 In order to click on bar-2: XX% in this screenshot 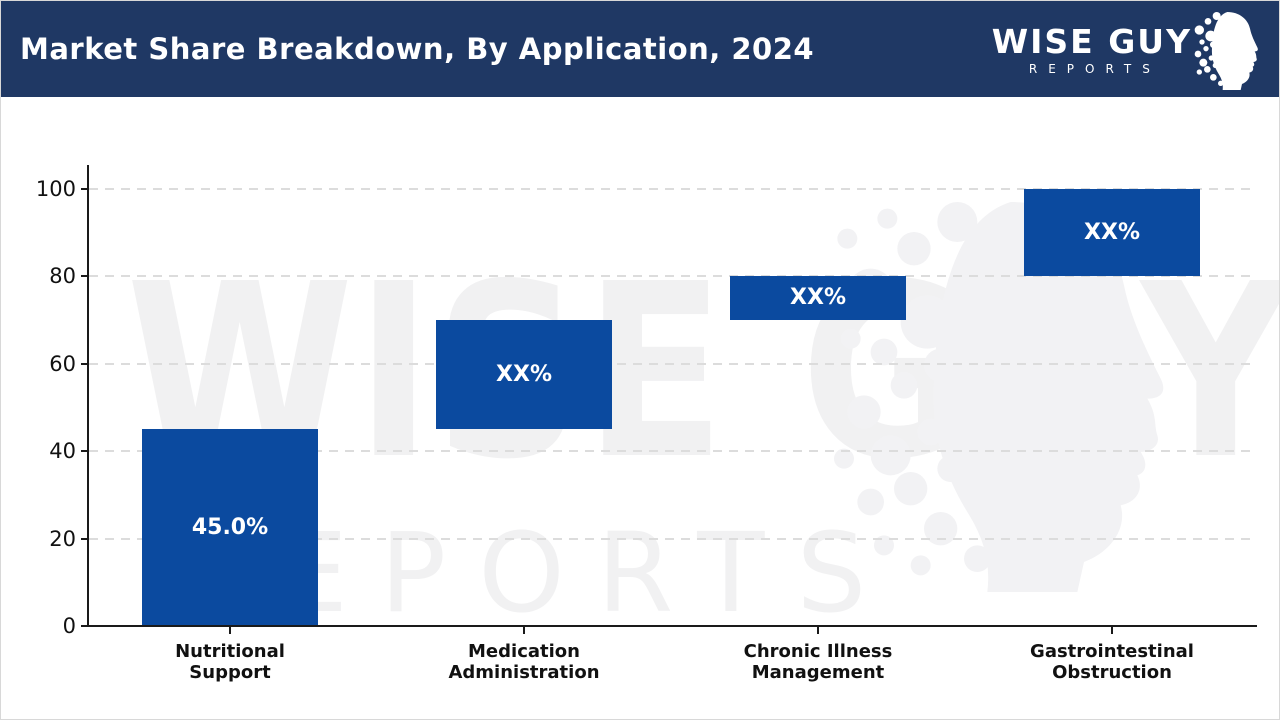, I will do `click(524, 374)`.